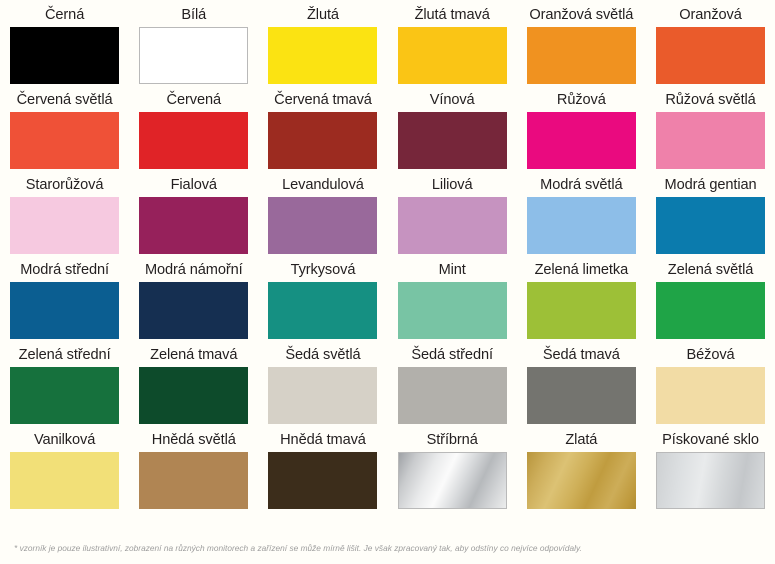 The image size is (775, 564). I want to click on swatch-label: Modrá gentian, so click(710, 185).